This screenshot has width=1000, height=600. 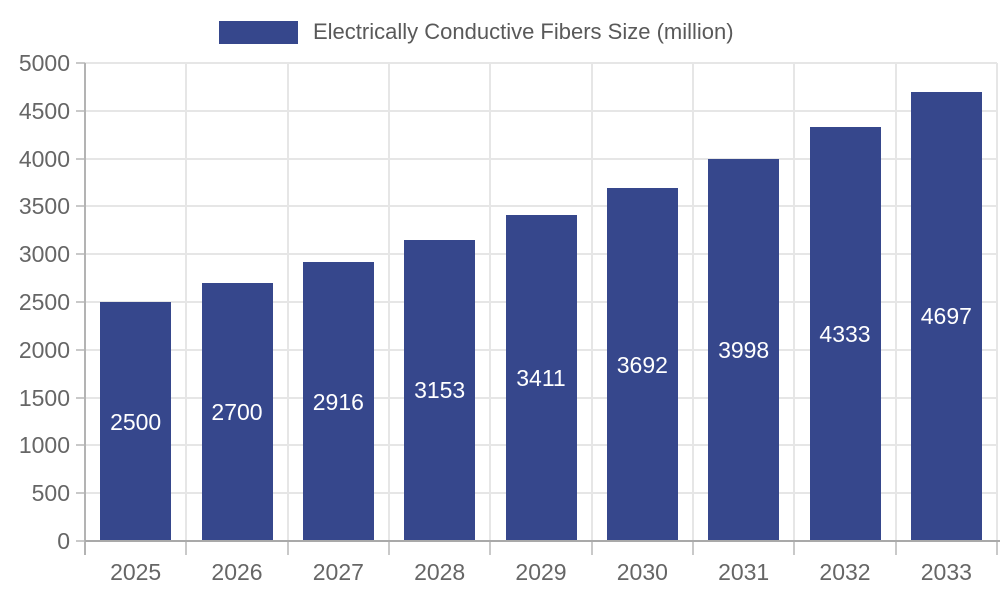 I want to click on bar-2030, so click(x=642, y=364).